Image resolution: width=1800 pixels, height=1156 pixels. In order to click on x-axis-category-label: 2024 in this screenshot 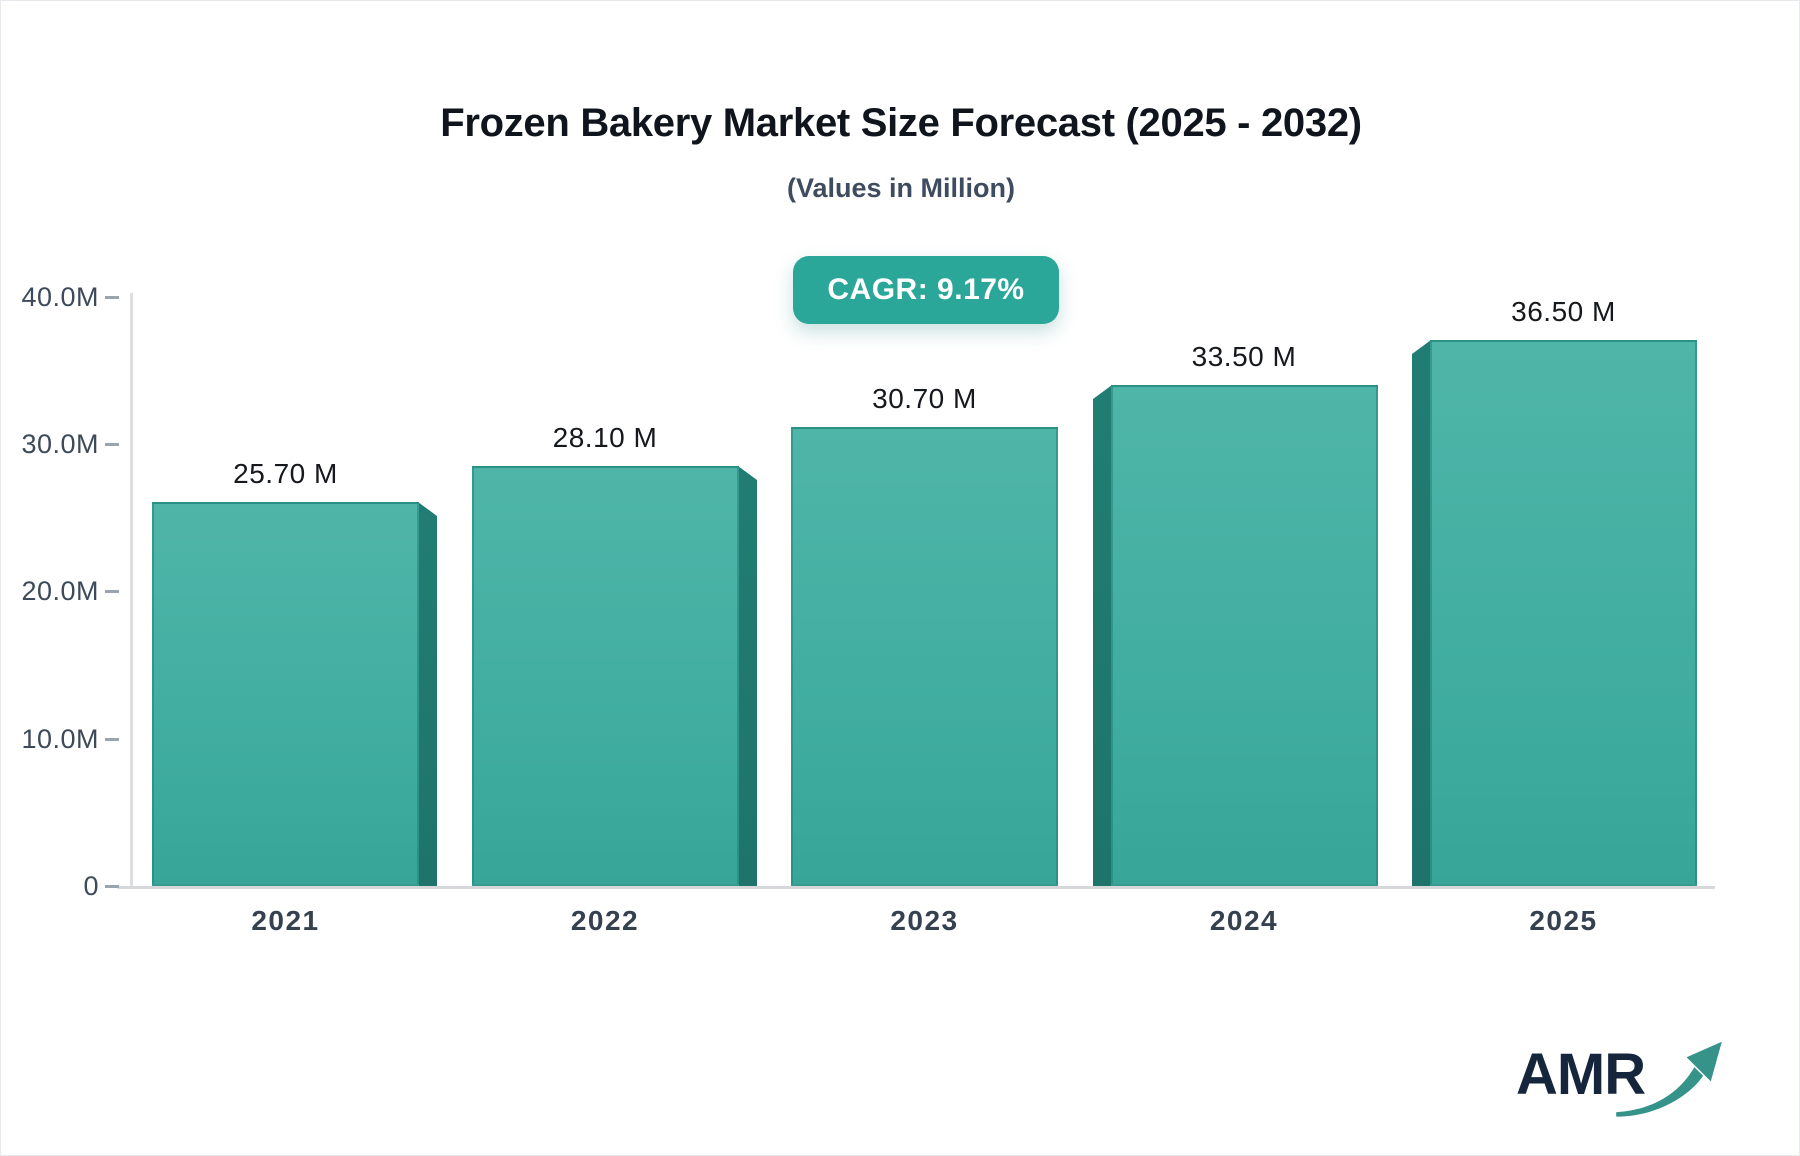, I will do `click(1244, 920)`.